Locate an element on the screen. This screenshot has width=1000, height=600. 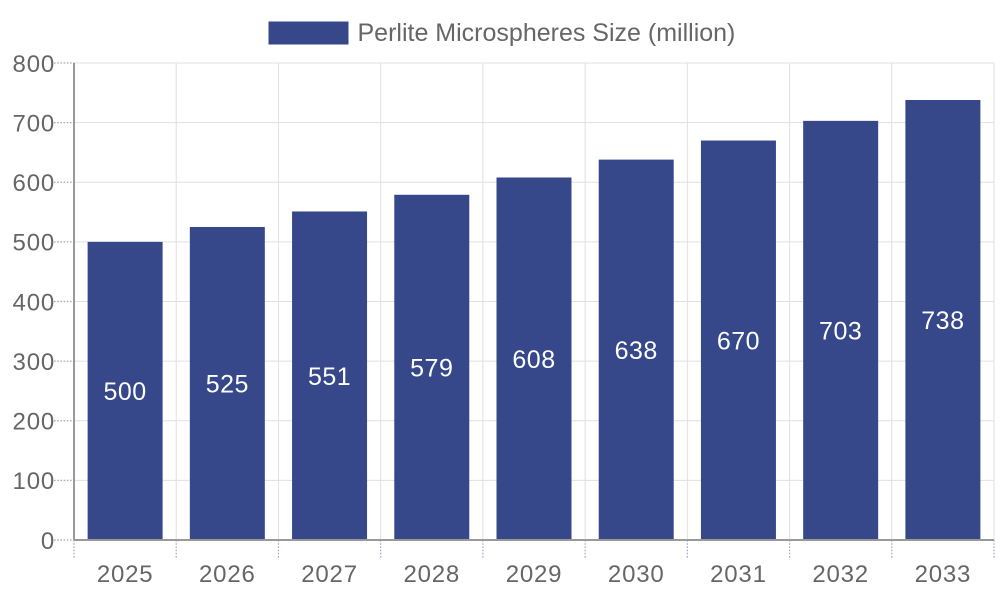
svg-text: 600 is located at coordinates (34, 183).